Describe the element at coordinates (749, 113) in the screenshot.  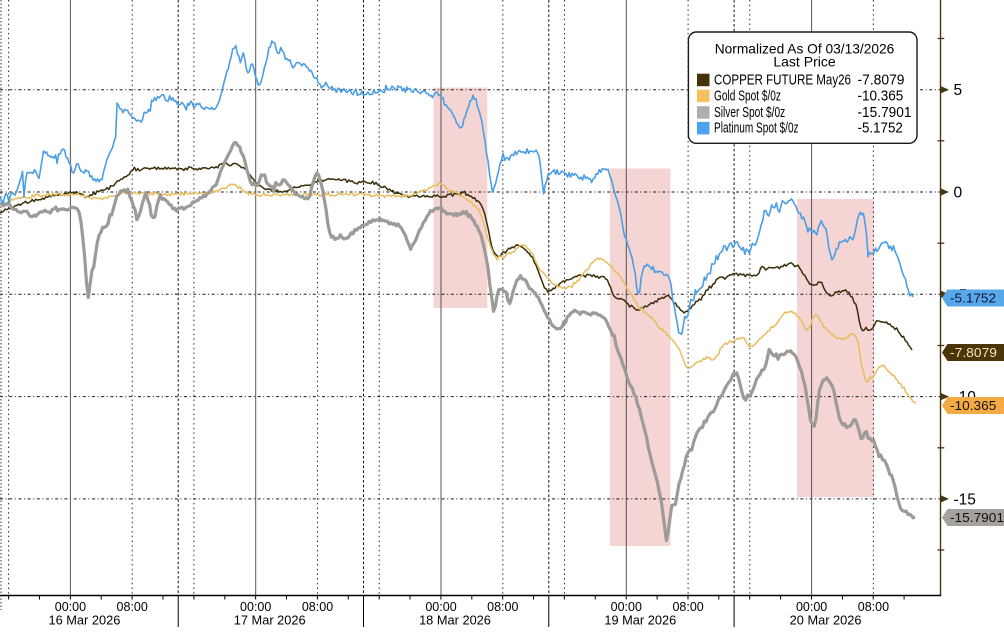
I see `svg-text: Silver Spot $/0z` at that location.